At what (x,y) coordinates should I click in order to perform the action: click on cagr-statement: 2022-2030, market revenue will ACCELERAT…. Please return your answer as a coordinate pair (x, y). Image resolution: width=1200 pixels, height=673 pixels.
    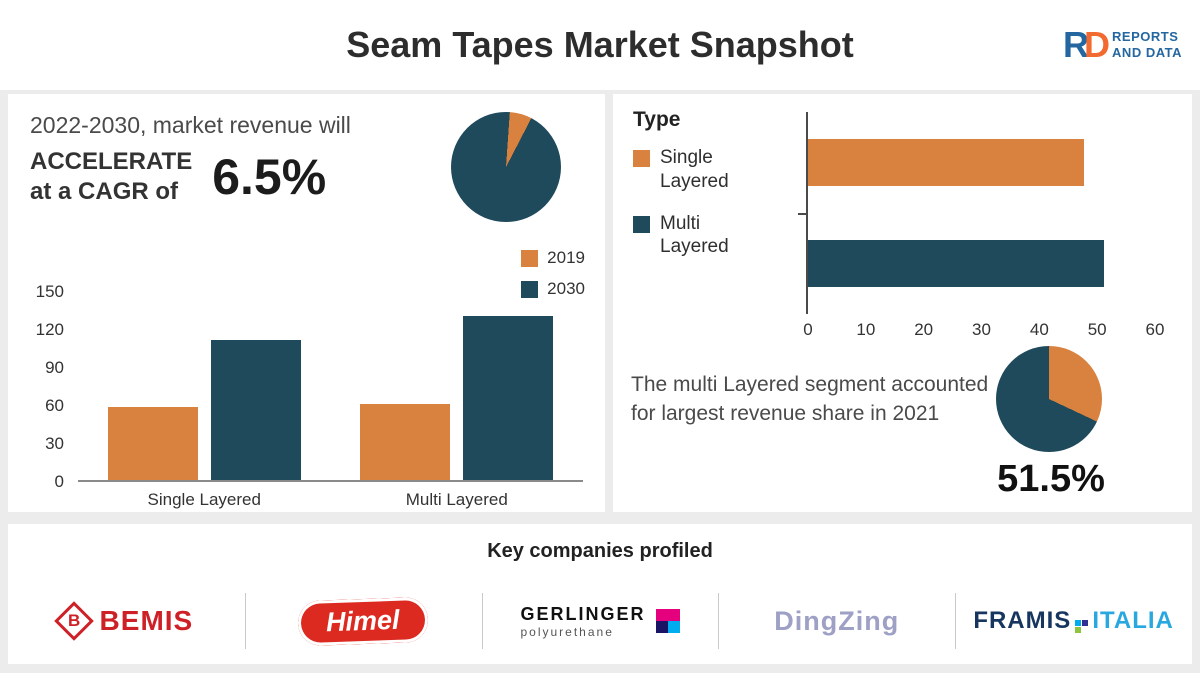
    Looking at the image, I should click on (190, 159).